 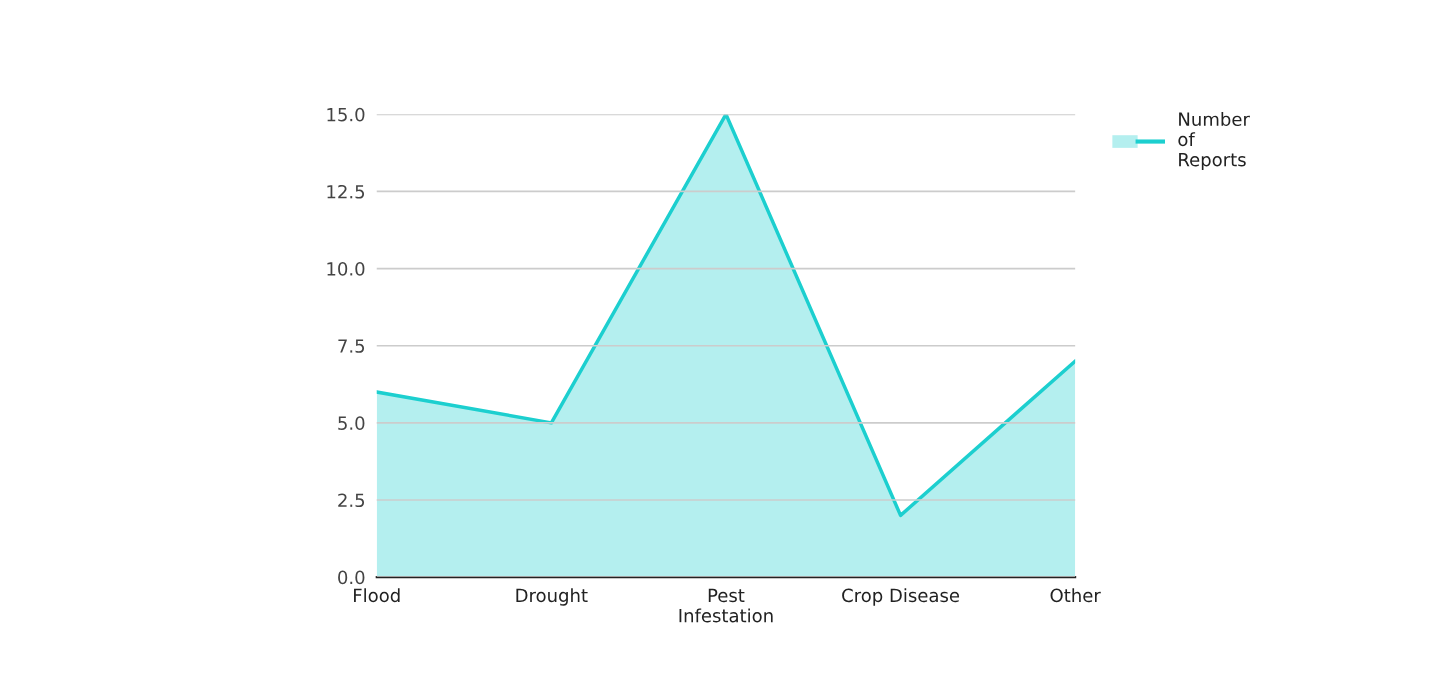 I want to click on x-tick-label: Flood, so click(x=377, y=595).